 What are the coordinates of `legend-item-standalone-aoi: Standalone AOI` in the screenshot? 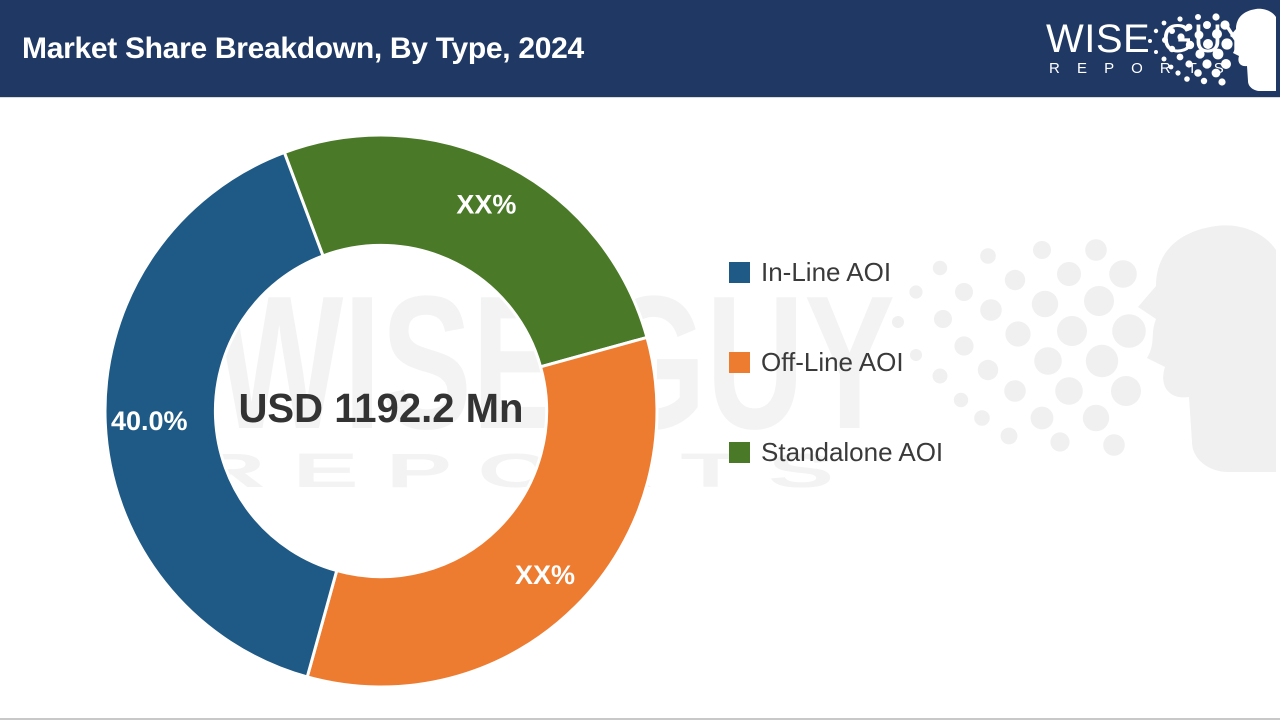 It's located at (836, 452).